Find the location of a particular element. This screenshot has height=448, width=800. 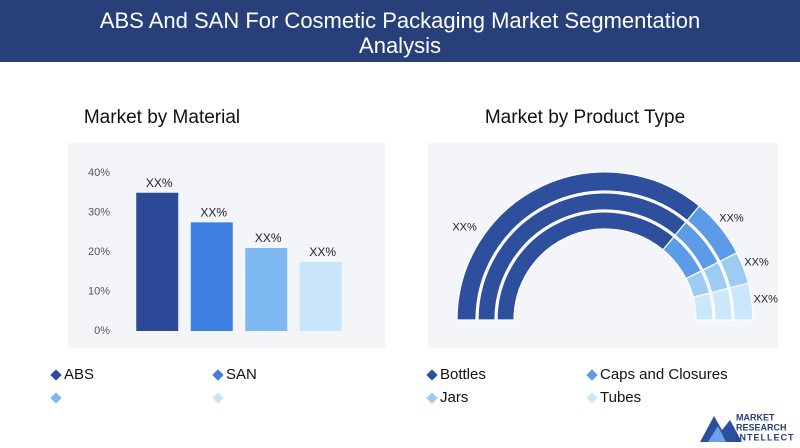

header-band is located at coordinates (400, 31).